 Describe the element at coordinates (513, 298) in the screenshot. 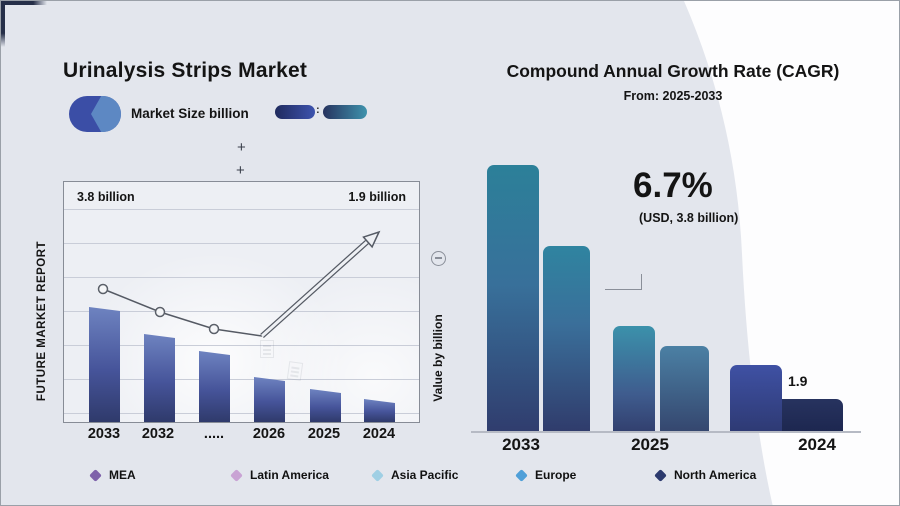

I see `bar-2033-primary` at that location.